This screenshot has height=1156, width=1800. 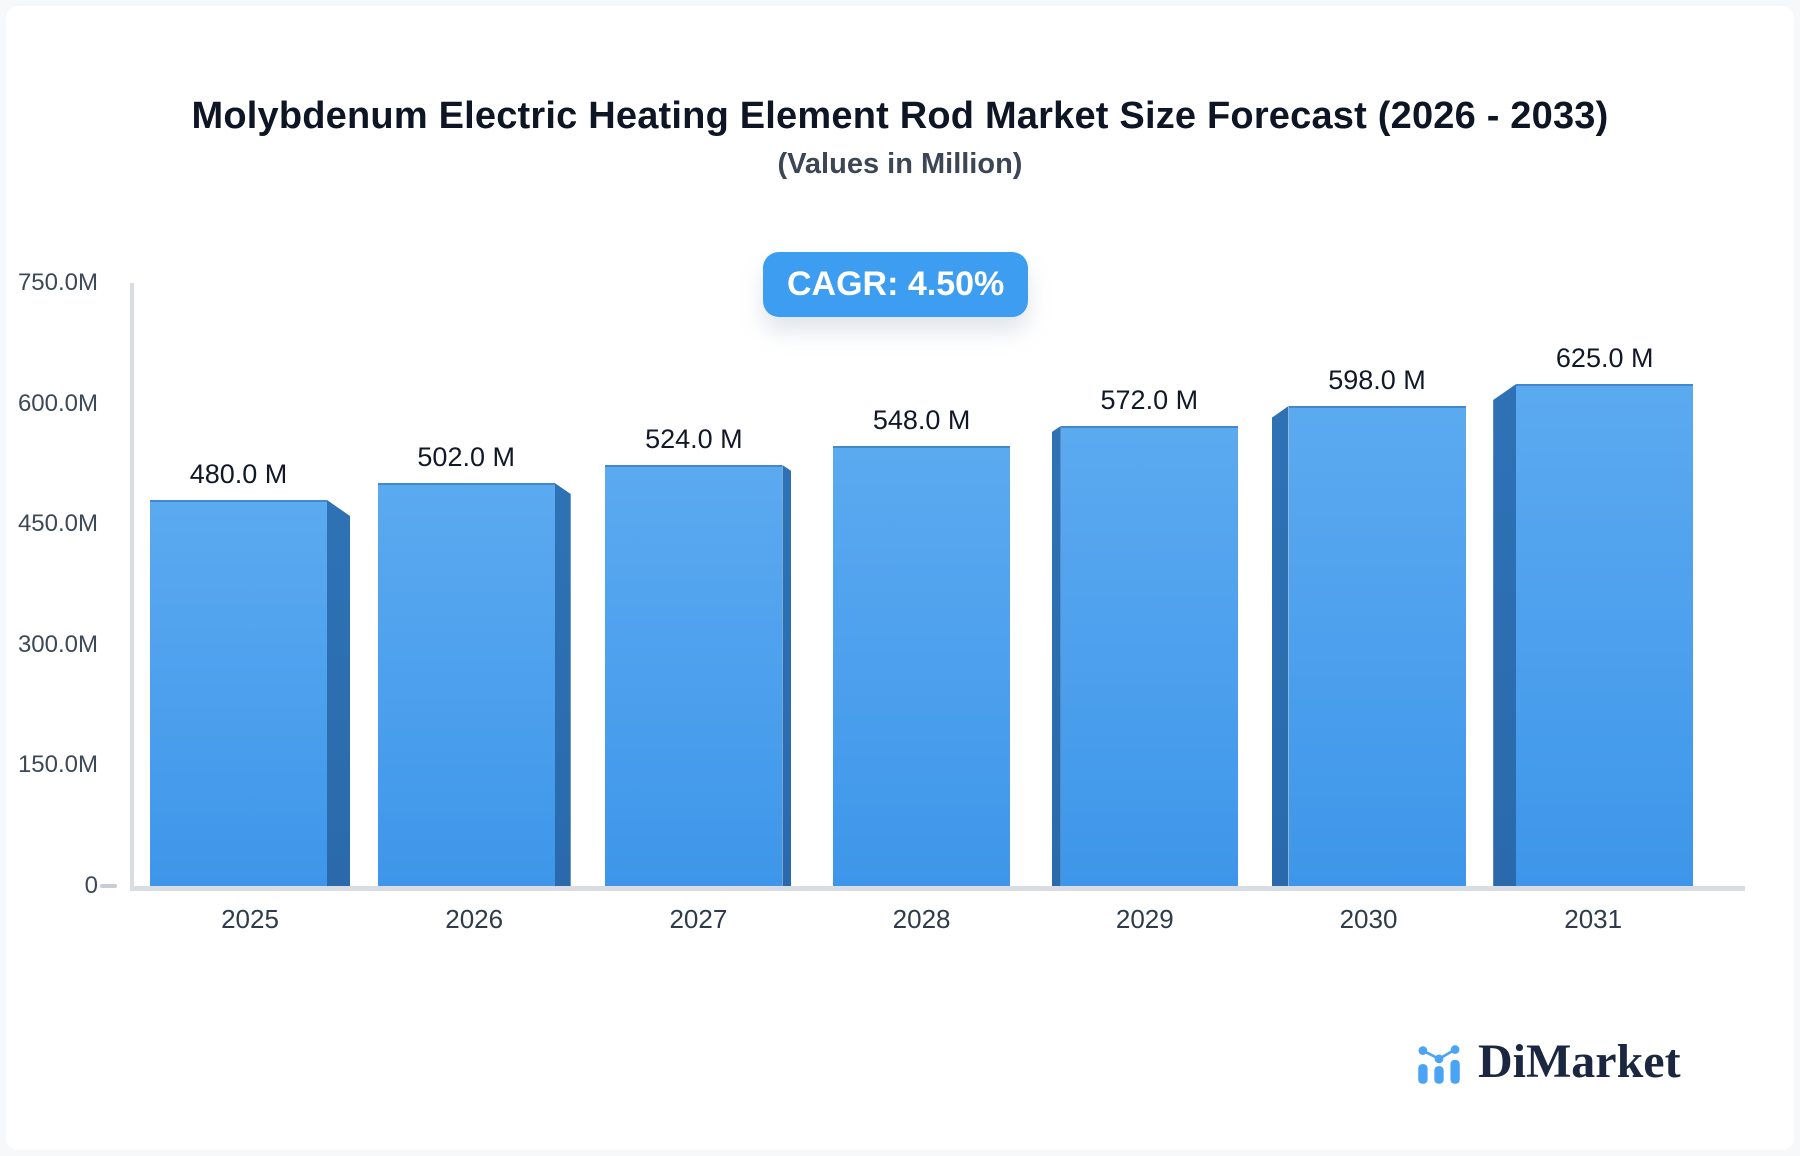 I want to click on x-tick-label-2031: 2031, so click(x=1593, y=919).